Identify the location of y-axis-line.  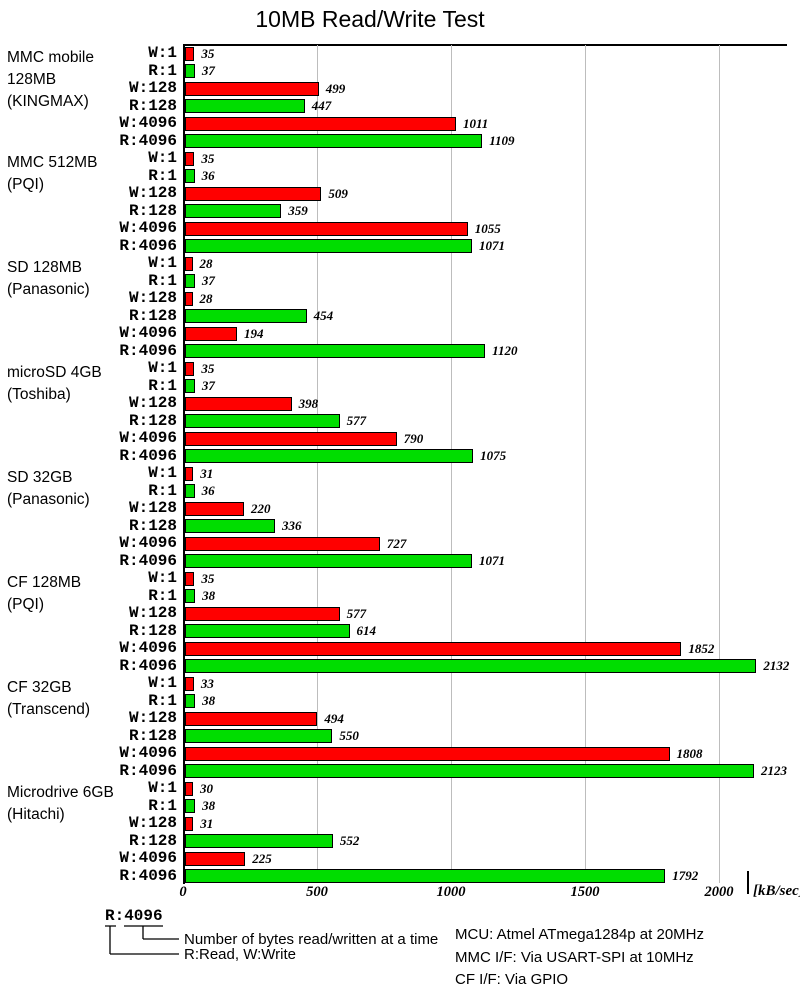
(184, 464).